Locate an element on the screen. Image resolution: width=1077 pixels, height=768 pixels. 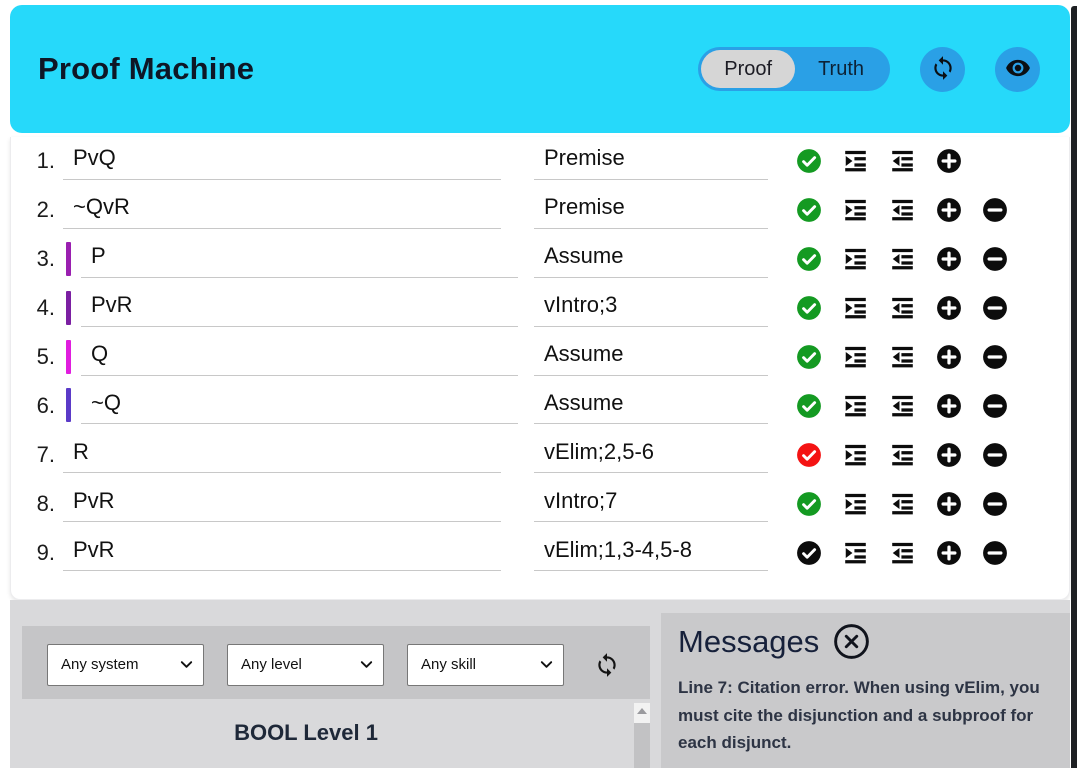
level-select: Any level is located at coordinates (305, 664).